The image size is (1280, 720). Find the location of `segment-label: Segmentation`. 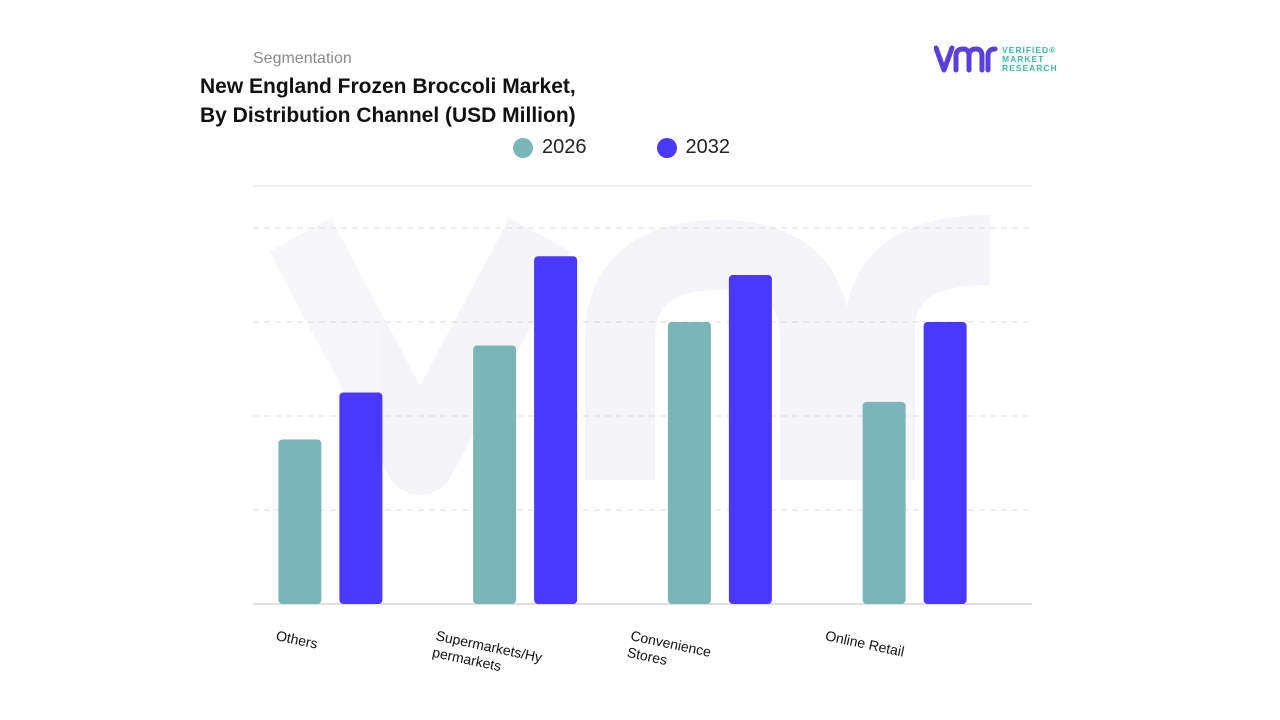

segment-label: Segmentation is located at coordinates (302, 58).